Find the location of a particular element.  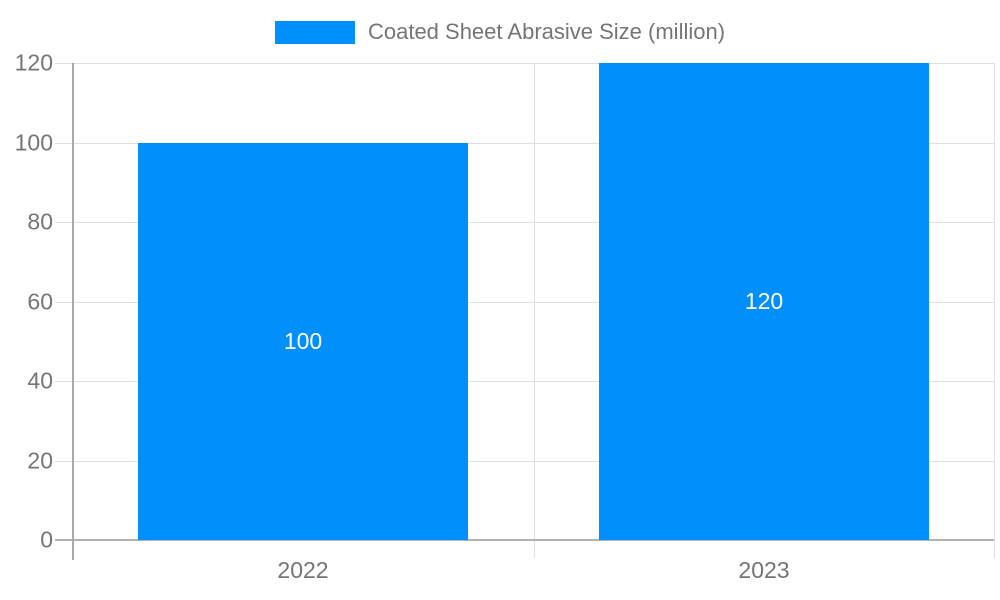

y-tick-label: 100 is located at coordinates (33, 142).